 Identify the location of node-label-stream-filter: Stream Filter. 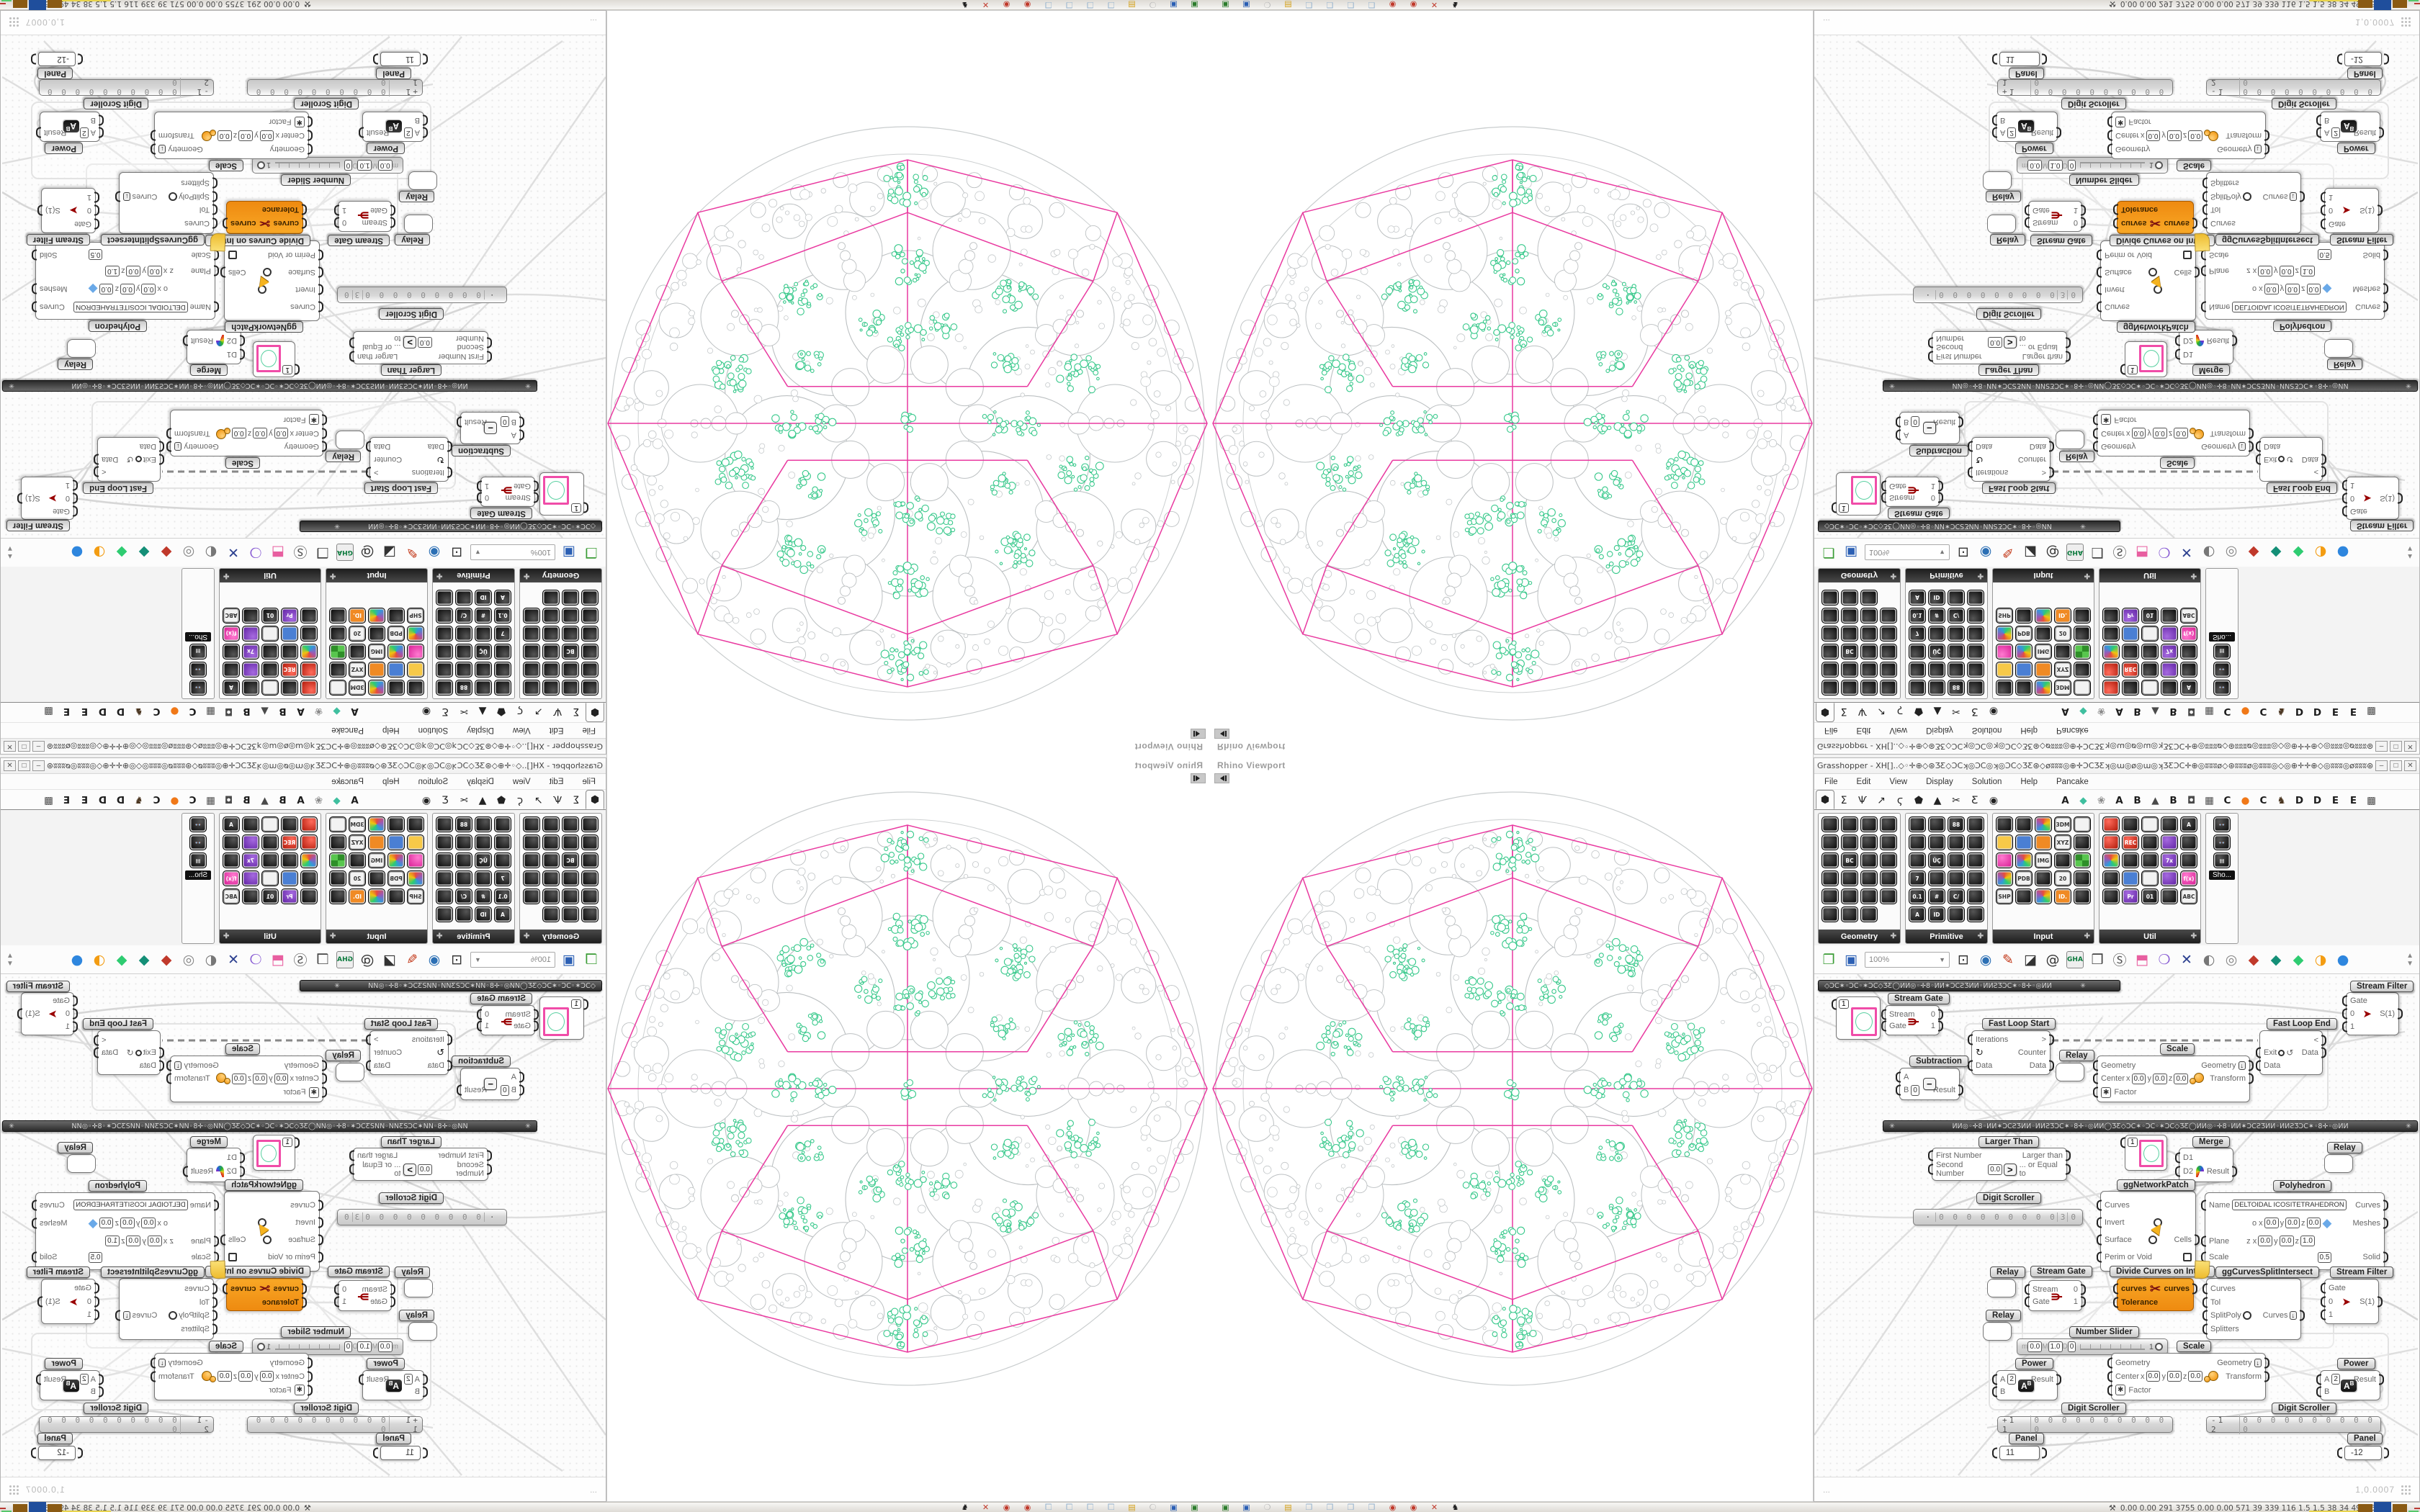
(58, 240).